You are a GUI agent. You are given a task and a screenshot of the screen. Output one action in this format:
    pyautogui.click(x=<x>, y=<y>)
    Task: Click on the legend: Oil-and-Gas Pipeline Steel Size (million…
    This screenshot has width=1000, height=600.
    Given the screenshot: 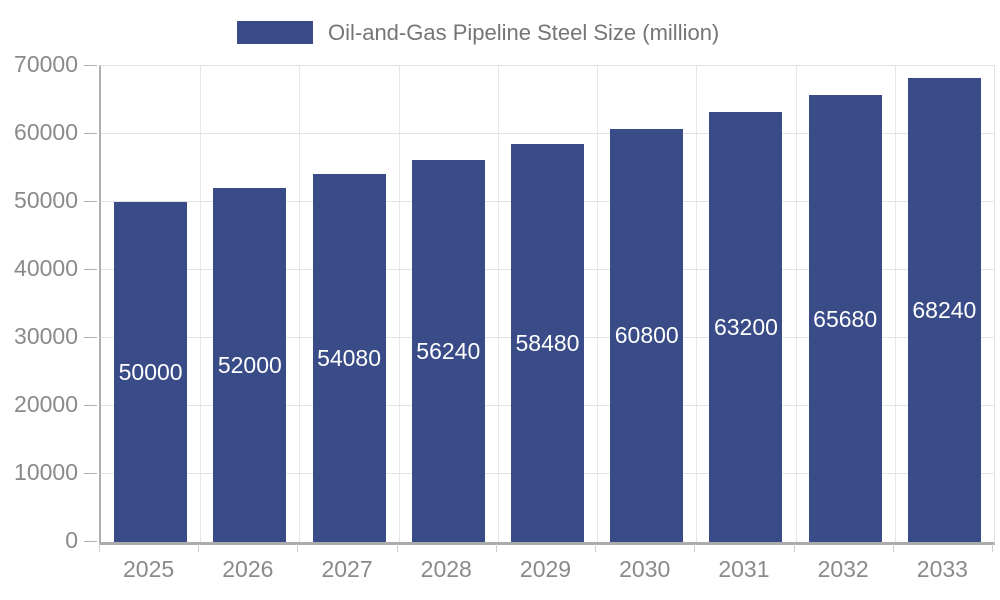 What is the action you would take?
    pyautogui.click(x=478, y=32)
    